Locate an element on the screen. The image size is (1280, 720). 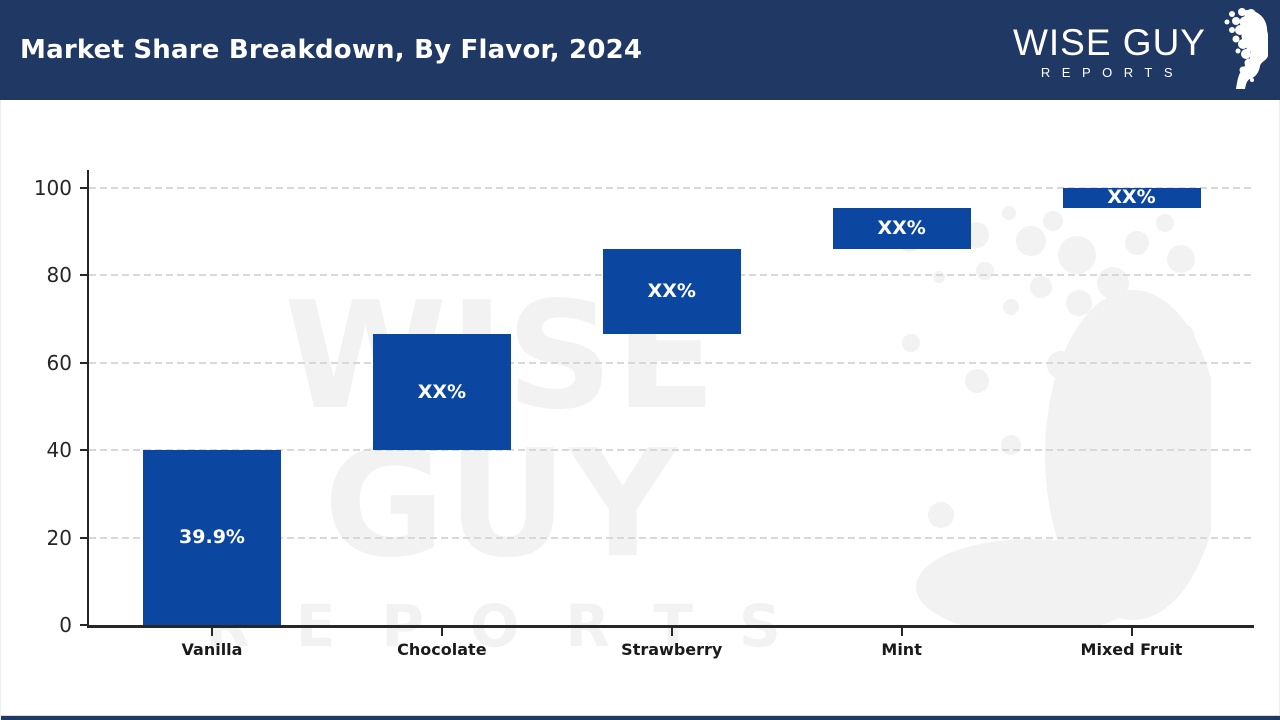
footer-divider is located at coordinates (640, 715).